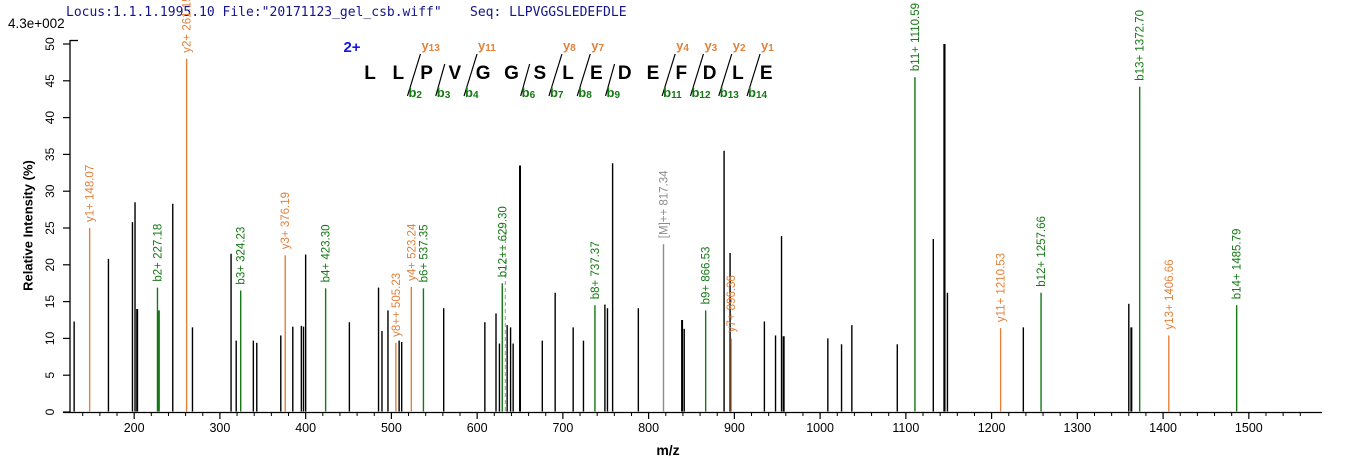  Describe the element at coordinates (424, 253) in the screenshot. I see `peak-label: b6+ 537.35` at that location.